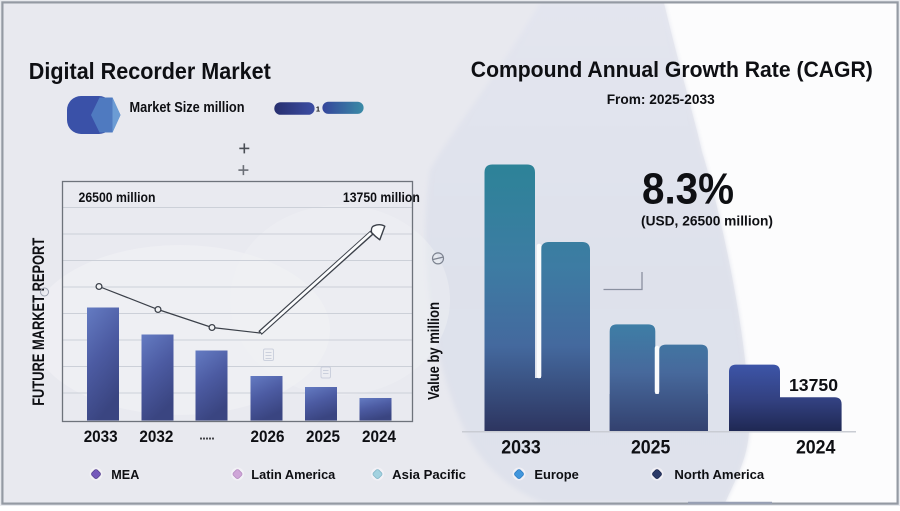 Image resolution: width=900 pixels, height=511 pixels. Describe the element at coordinates (39, 322) in the screenshot. I see `svg-text: FUTURE MARKET REPORT` at that location.